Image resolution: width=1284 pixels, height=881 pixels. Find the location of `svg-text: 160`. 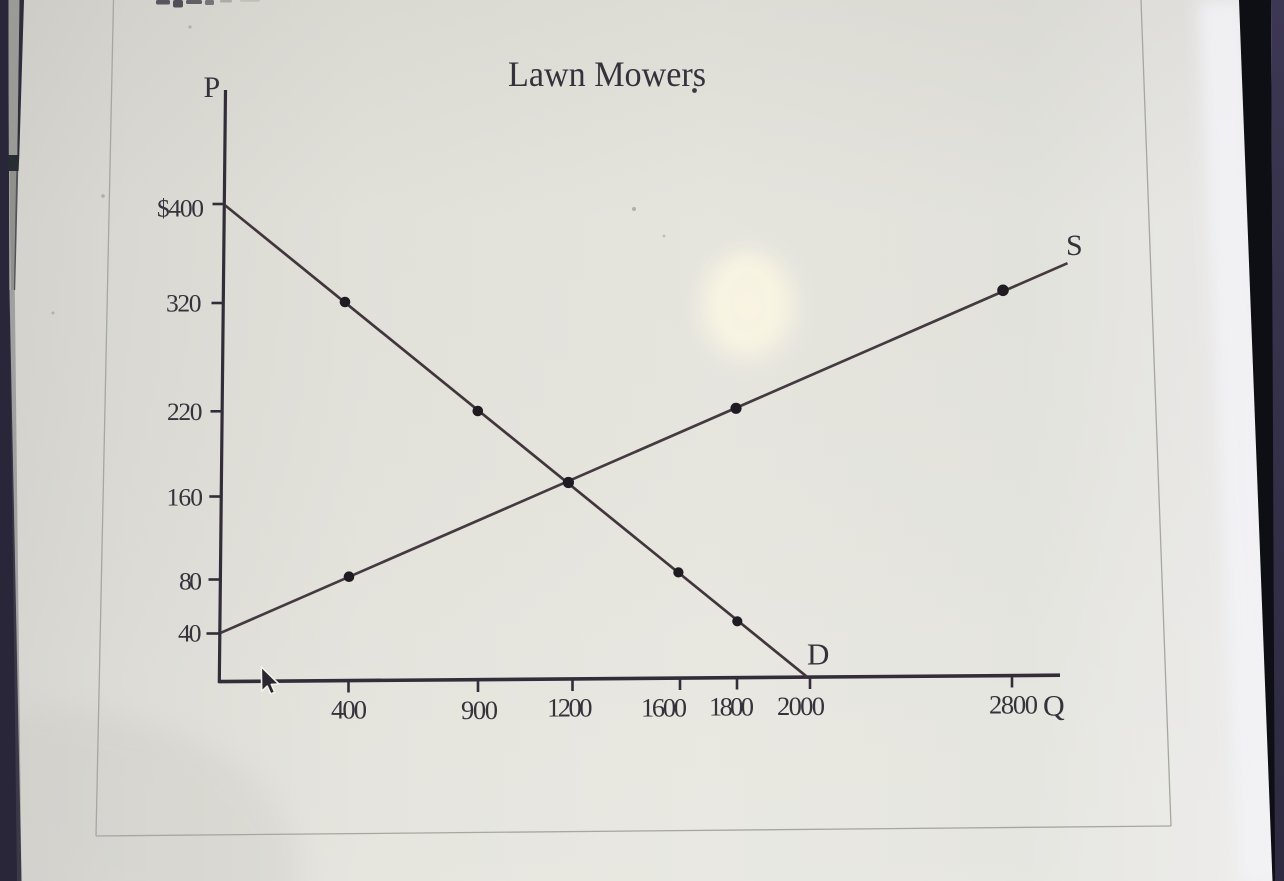

svg-text: 160 is located at coordinates (185, 497).